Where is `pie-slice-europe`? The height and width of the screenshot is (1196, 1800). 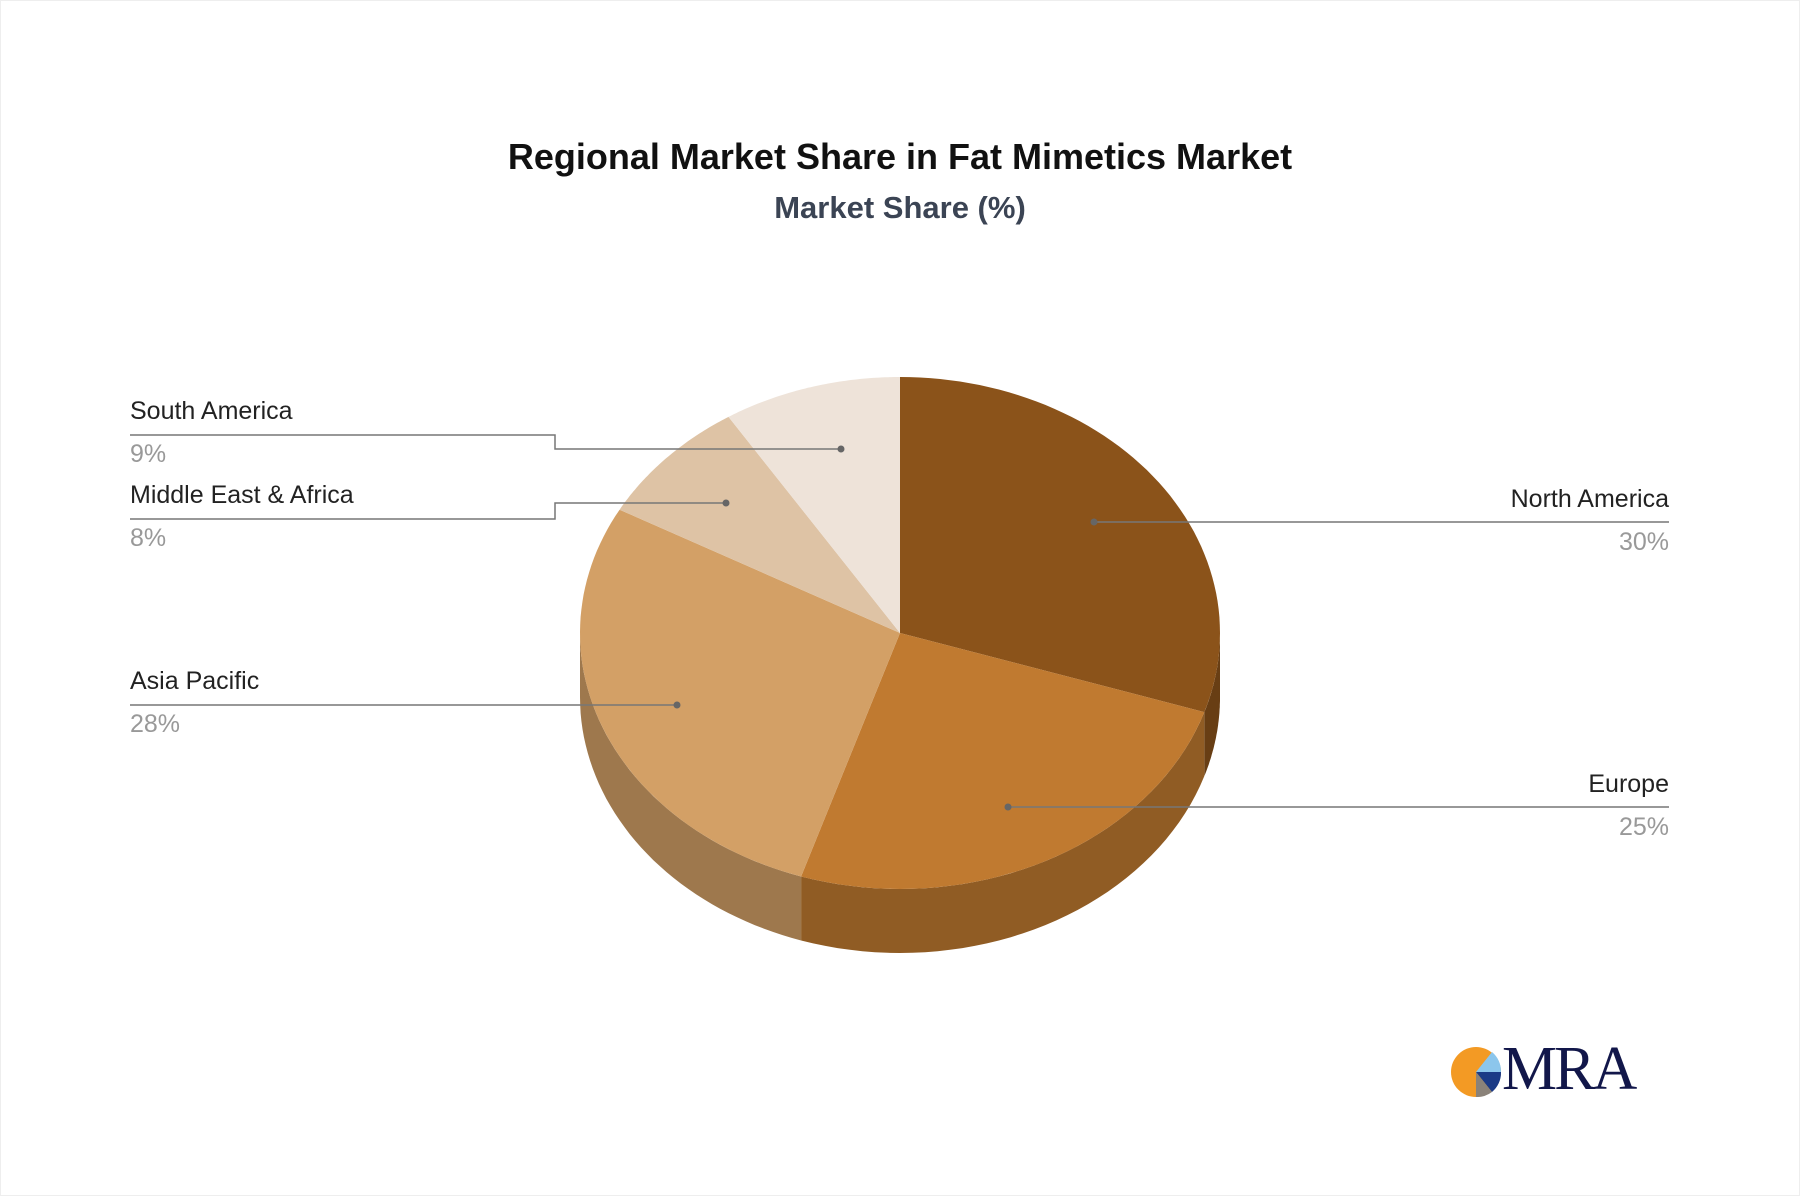
pie-slice-europe is located at coordinates (1003, 761).